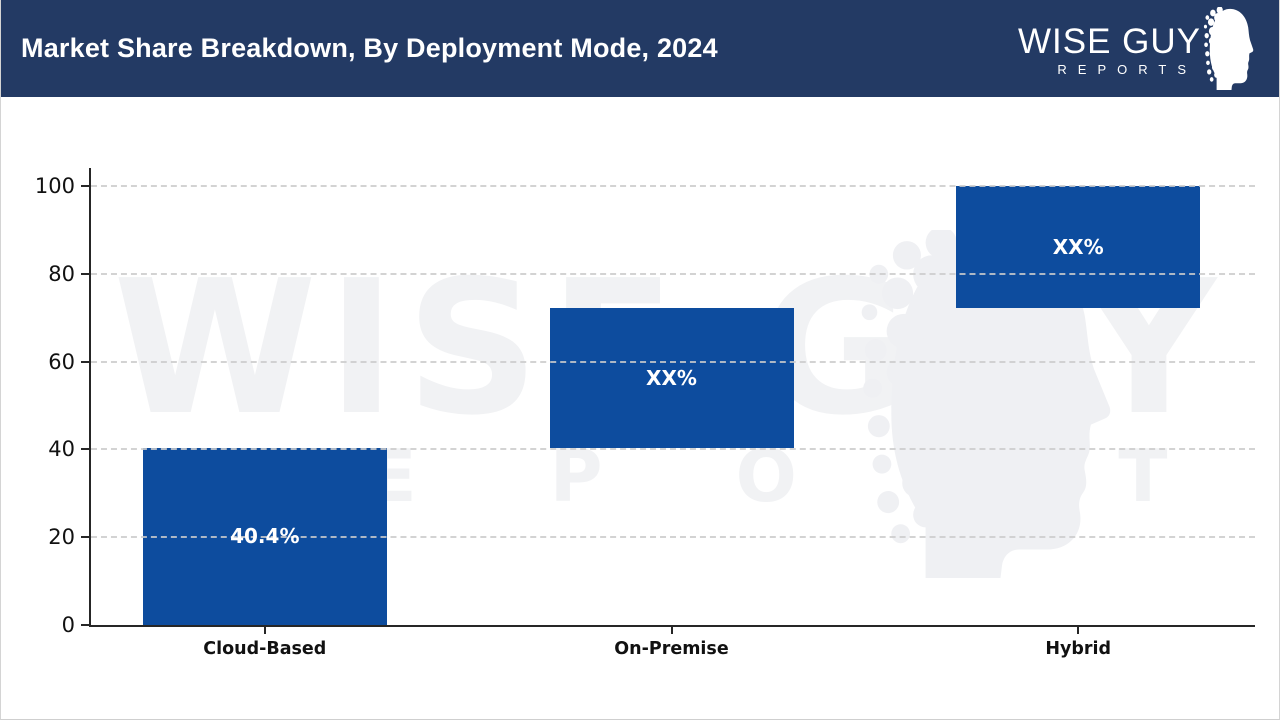 Image resolution: width=1280 pixels, height=720 pixels. Describe the element at coordinates (671, 649) in the screenshot. I see `category-label-on-premise: On-Premise` at that location.